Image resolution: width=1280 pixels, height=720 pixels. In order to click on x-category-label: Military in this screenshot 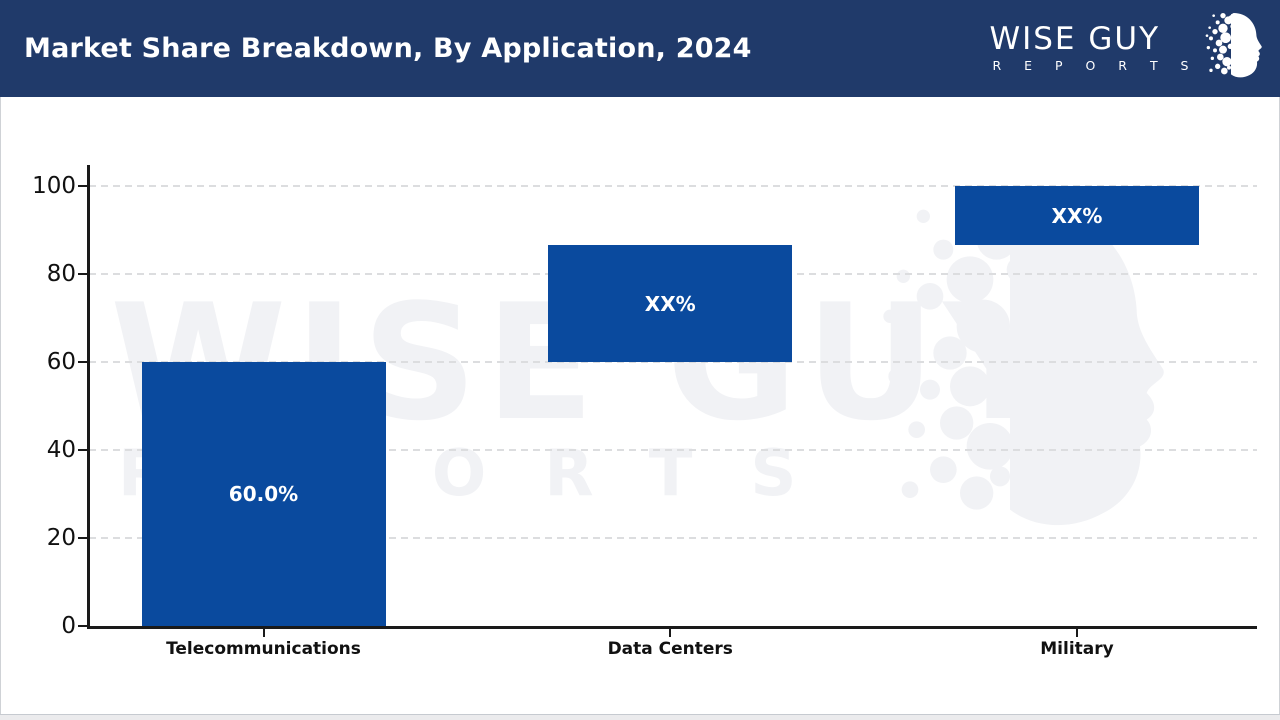, I will do `click(1077, 649)`.